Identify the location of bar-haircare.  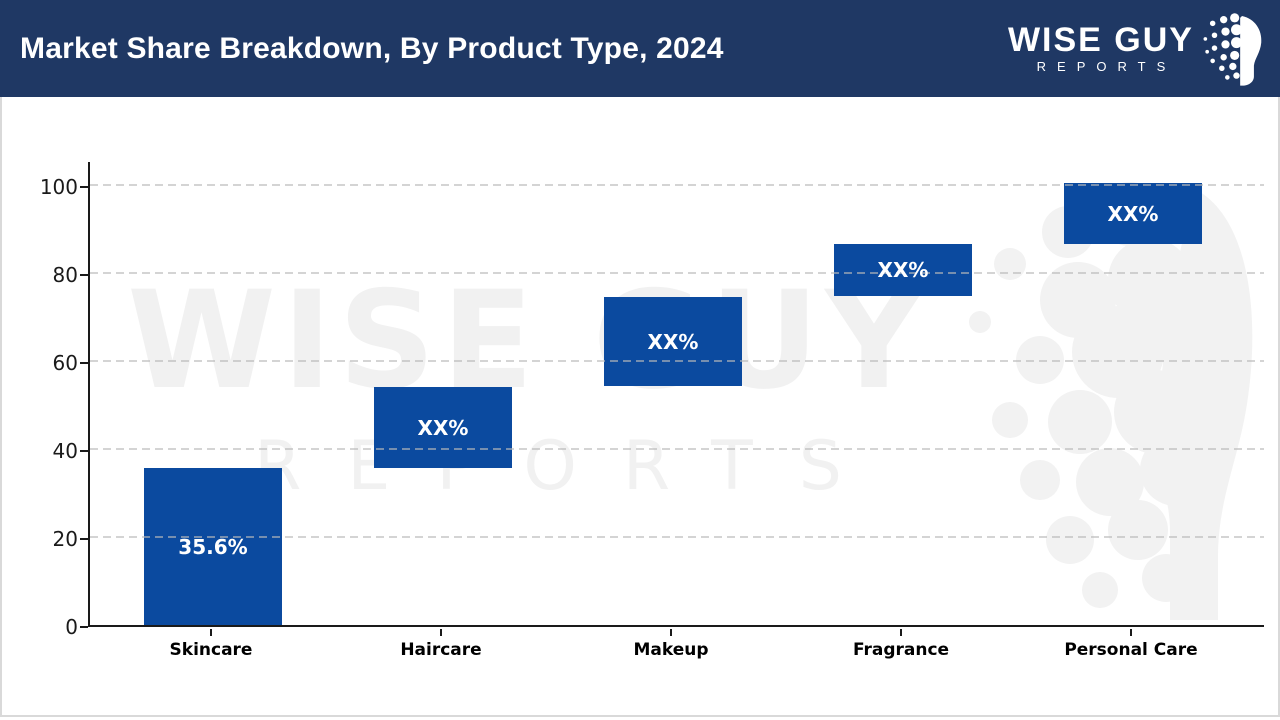
(443, 427).